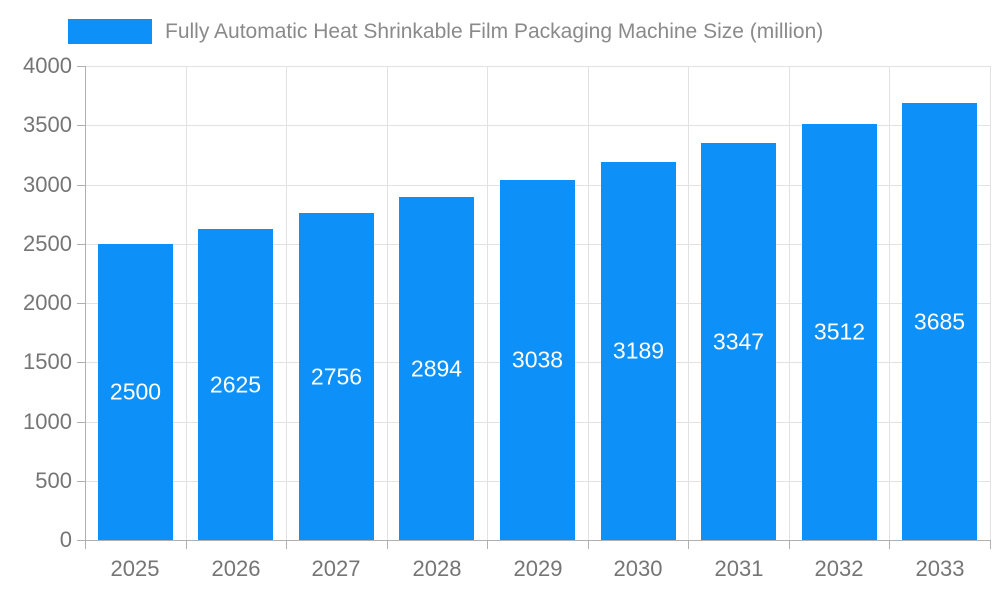  I want to click on x-axis-tick-label: 2030, so click(638, 568).